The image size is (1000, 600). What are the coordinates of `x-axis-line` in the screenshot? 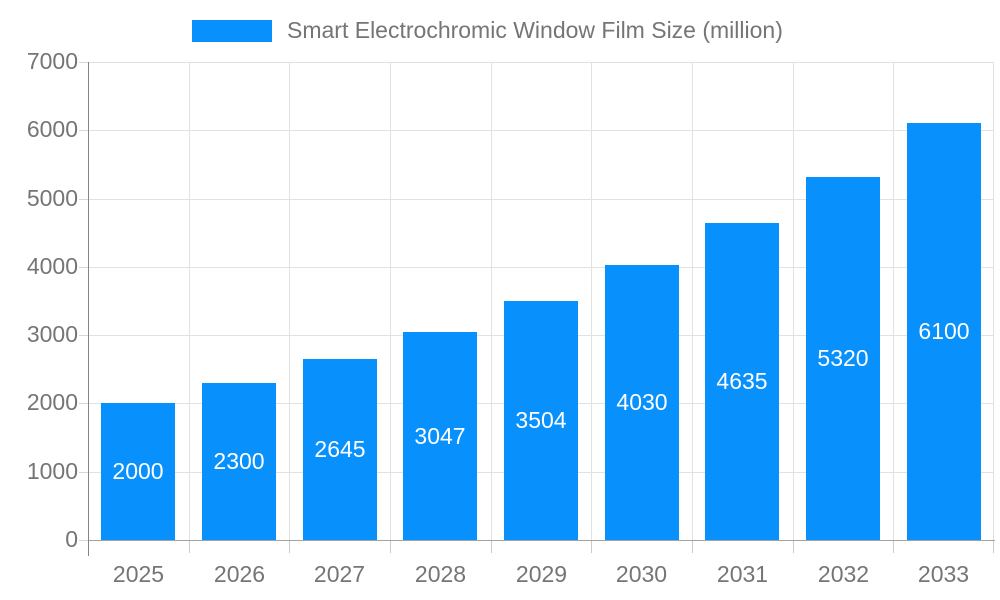 It's located at (541, 540).